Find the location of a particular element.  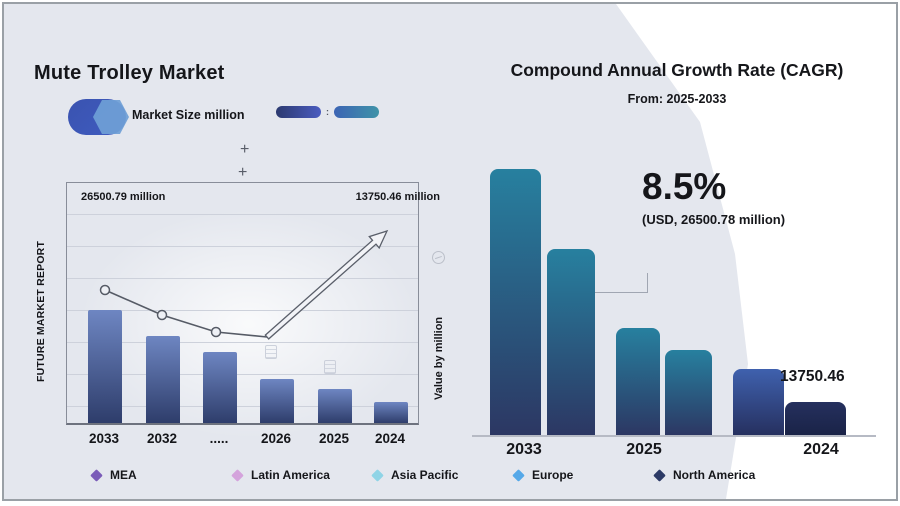

end-value-label: 13750.46 million is located at coordinates (397, 197).